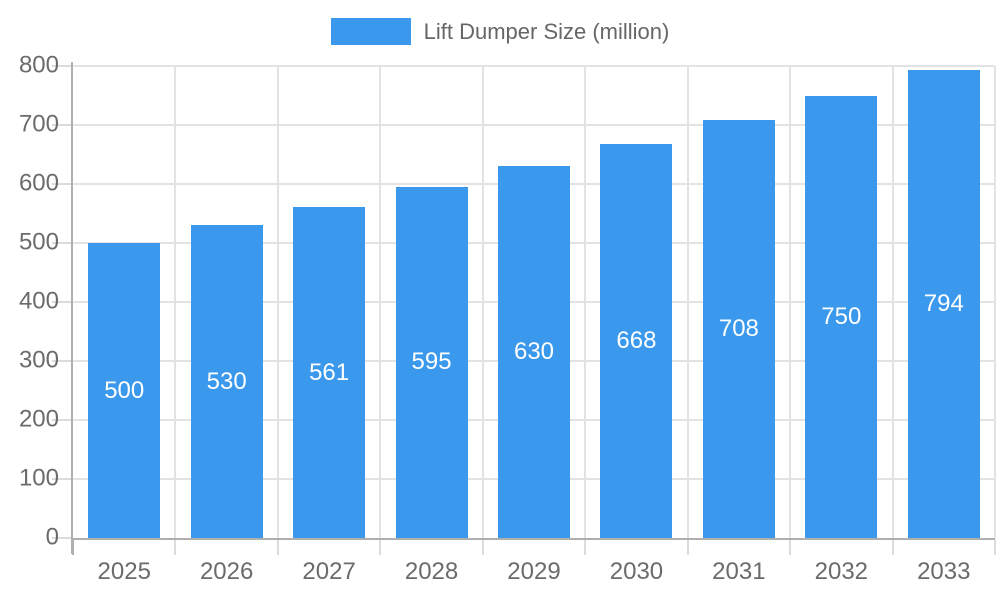 The height and width of the screenshot is (600, 1000). I want to click on bar-value-label: 630, so click(534, 352).